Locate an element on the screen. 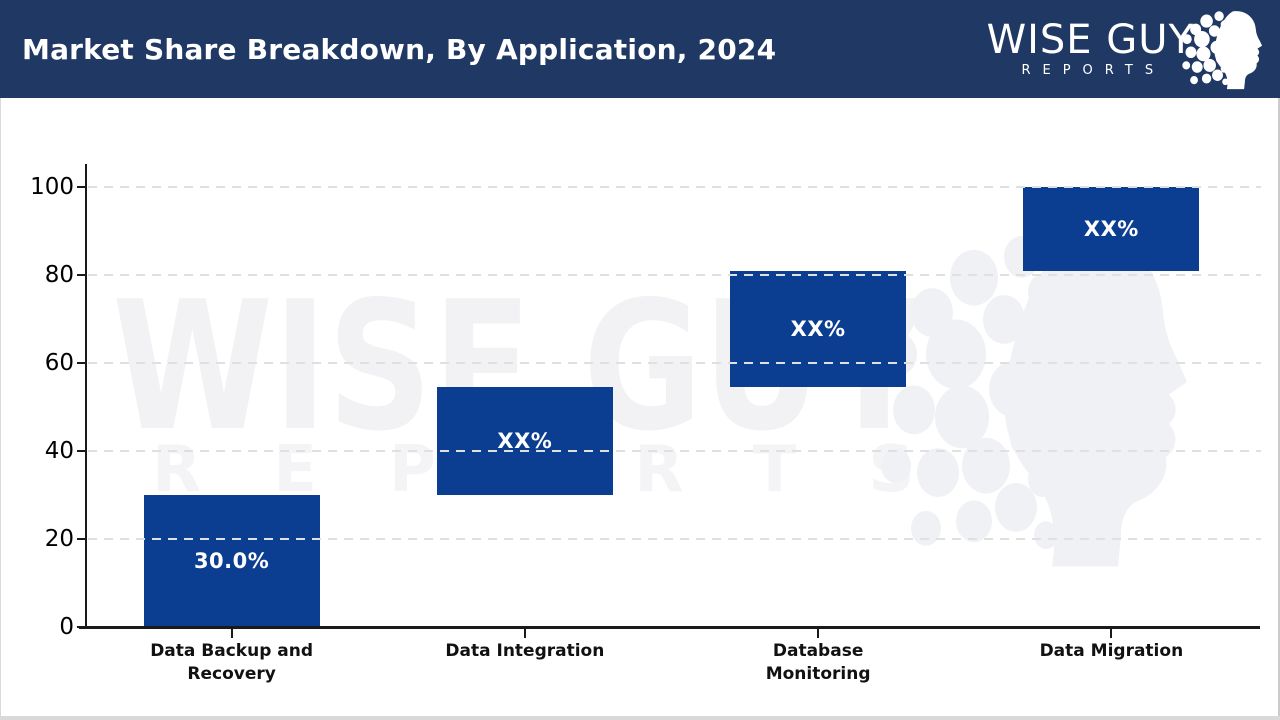 The width and height of the screenshot is (1280, 720). x-category-label: Data Integration is located at coordinates (525, 651).